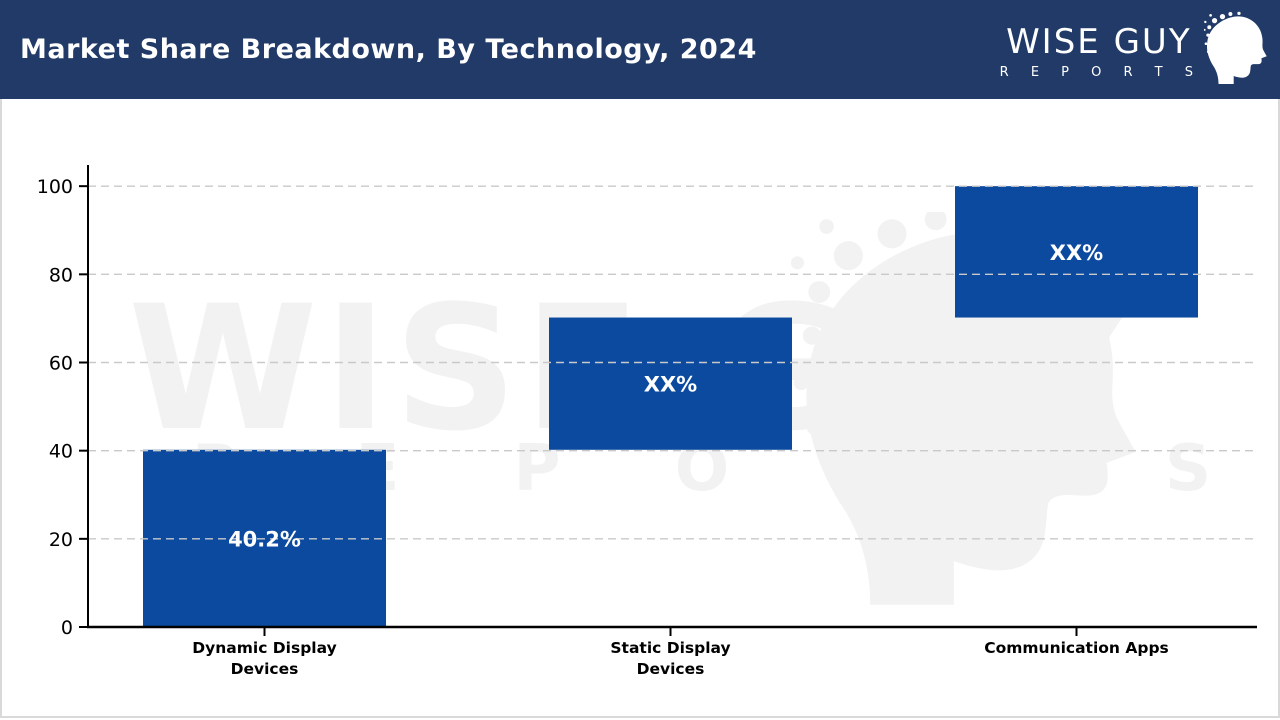 The height and width of the screenshot is (720, 1280). Describe the element at coordinates (1099, 42) in the screenshot. I see `logo-wordmark: WISE GUY` at that location.